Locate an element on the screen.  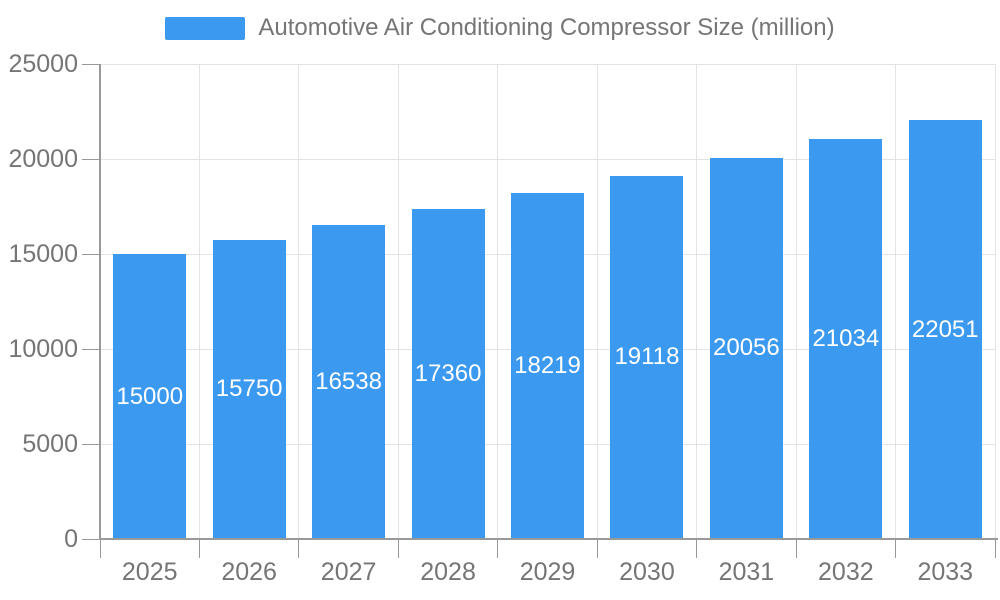
x-axis-label: 2031 is located at coordinates (746, 572).